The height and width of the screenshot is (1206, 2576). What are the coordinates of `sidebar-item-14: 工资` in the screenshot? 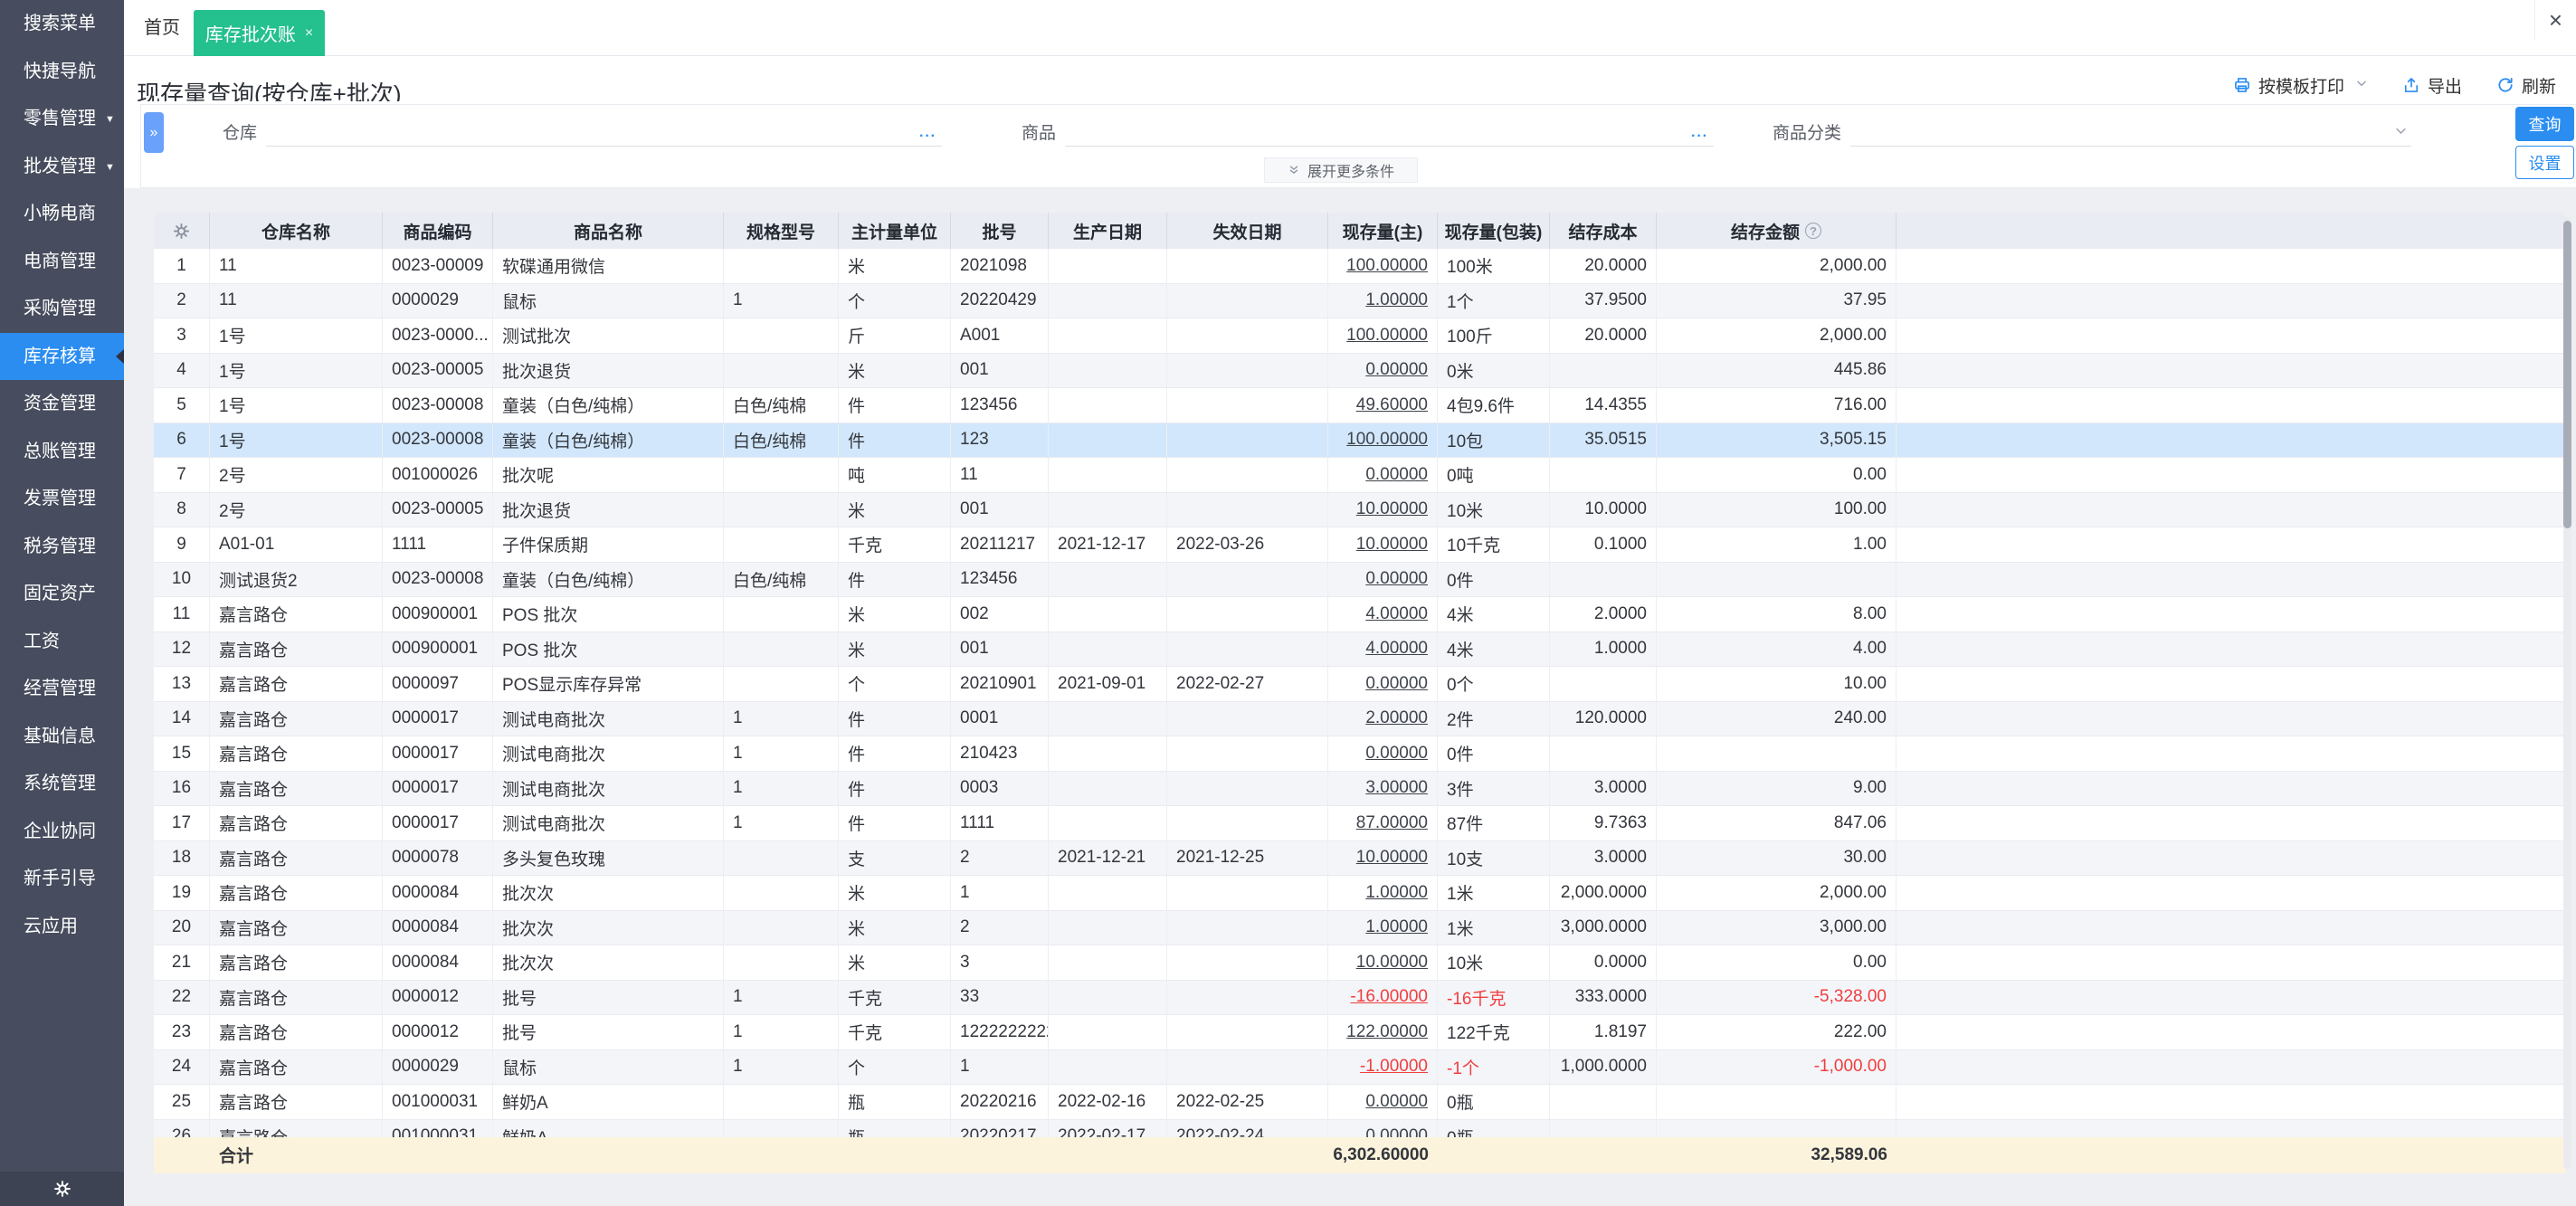 It's located at (62, 642).